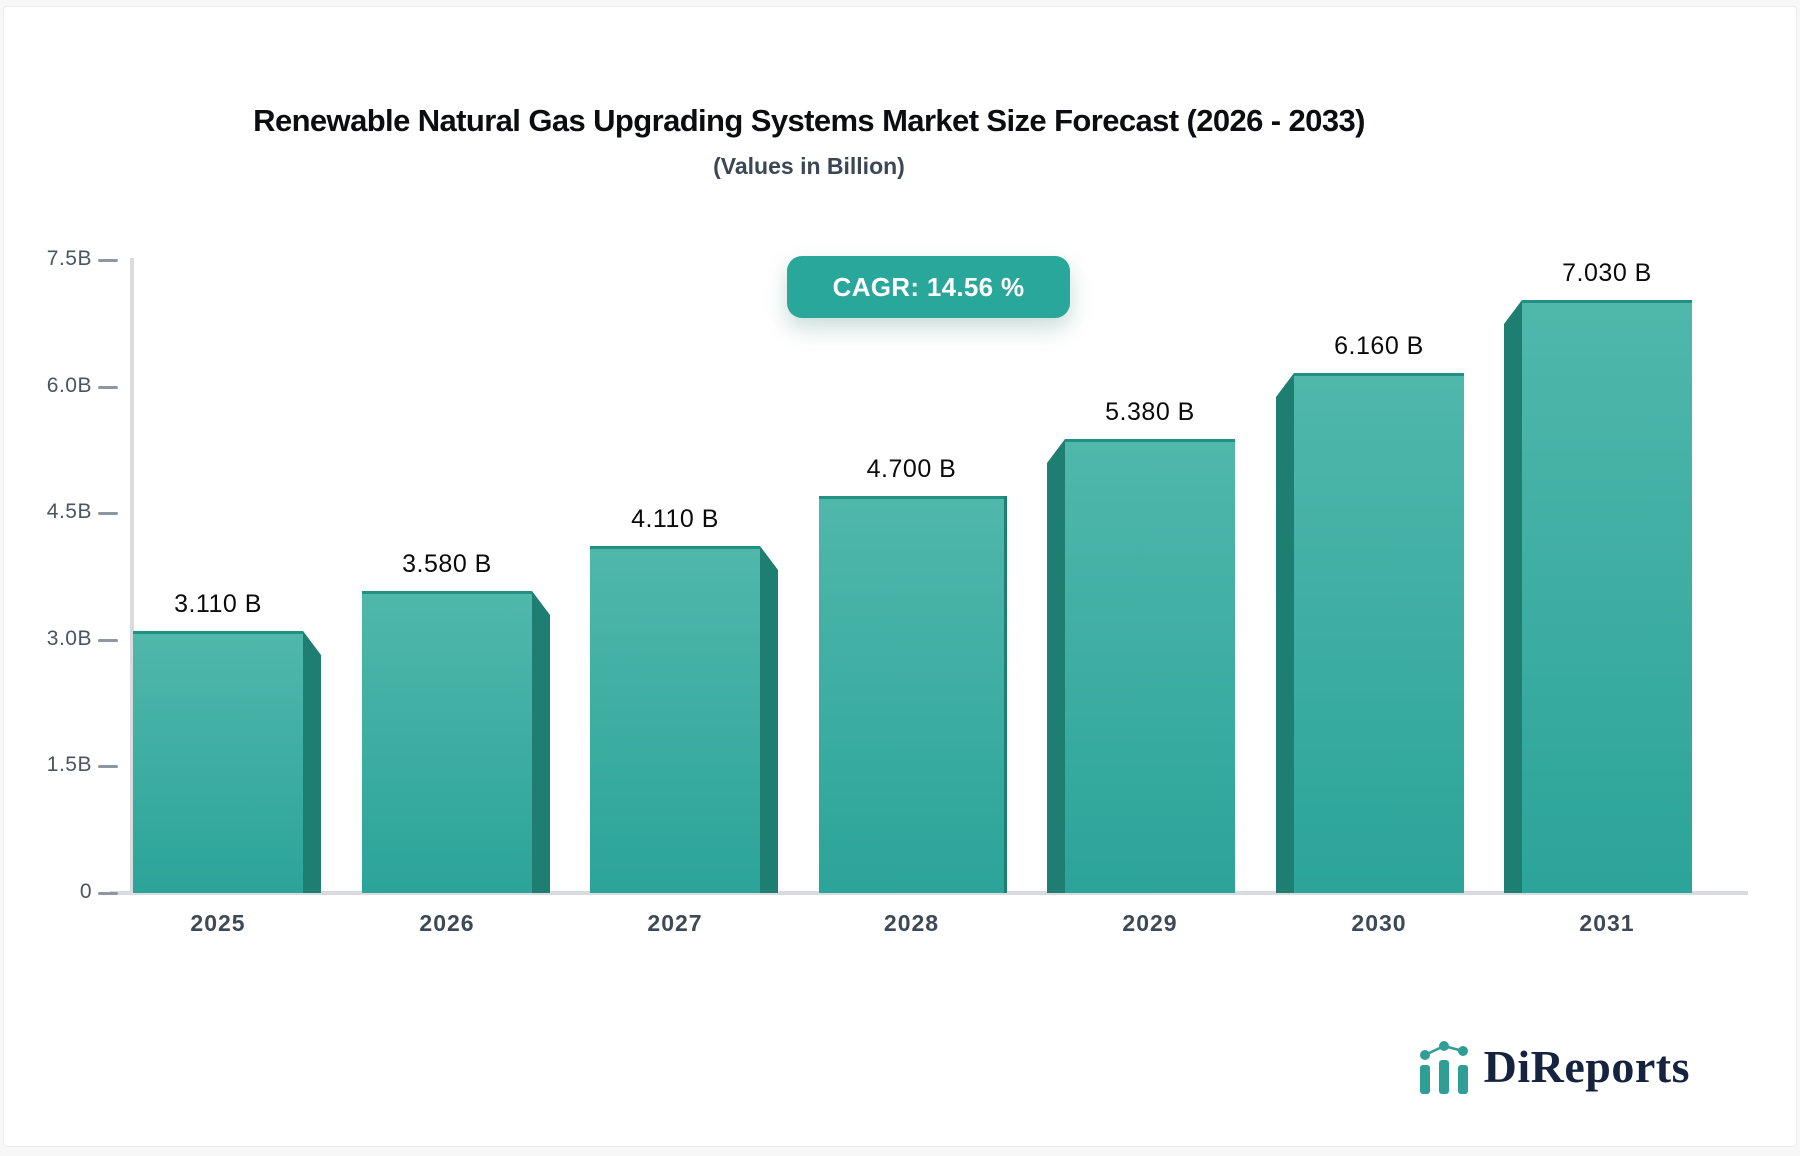 The image size is (1800, 1156). I want to click on x-axis-label: 2028, so click(911, 923).